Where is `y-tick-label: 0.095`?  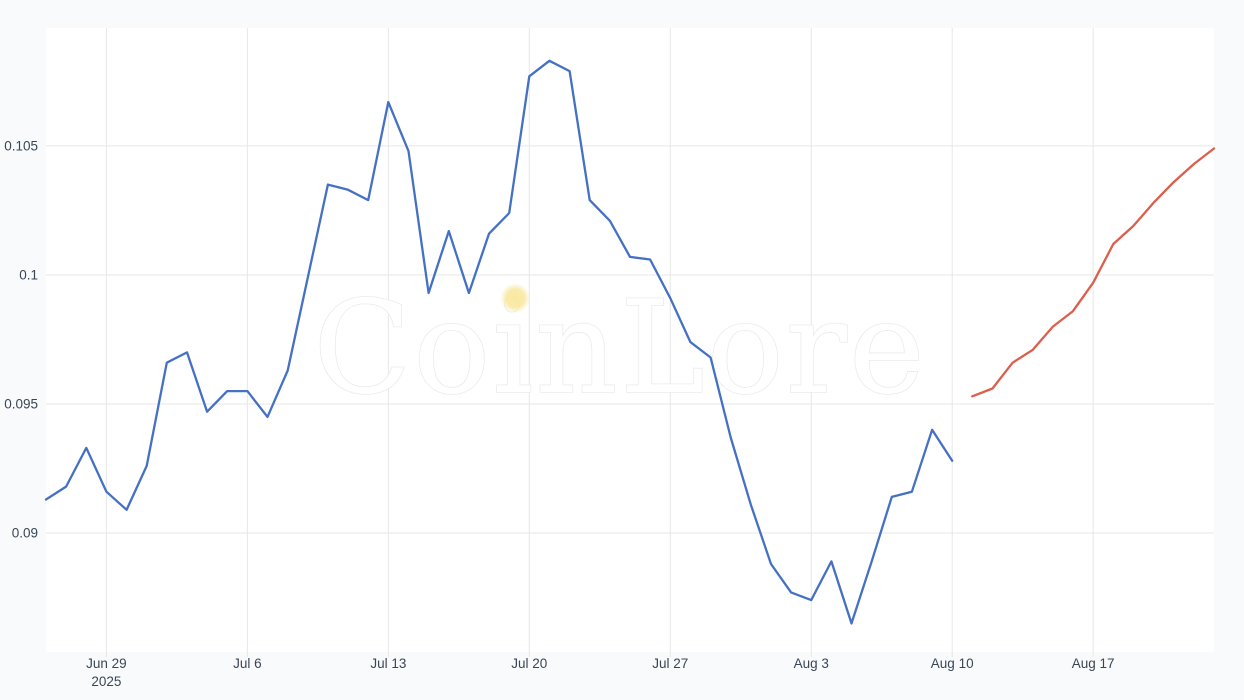
y-tick-label: 0.095 is located at coordinates (21, 404).